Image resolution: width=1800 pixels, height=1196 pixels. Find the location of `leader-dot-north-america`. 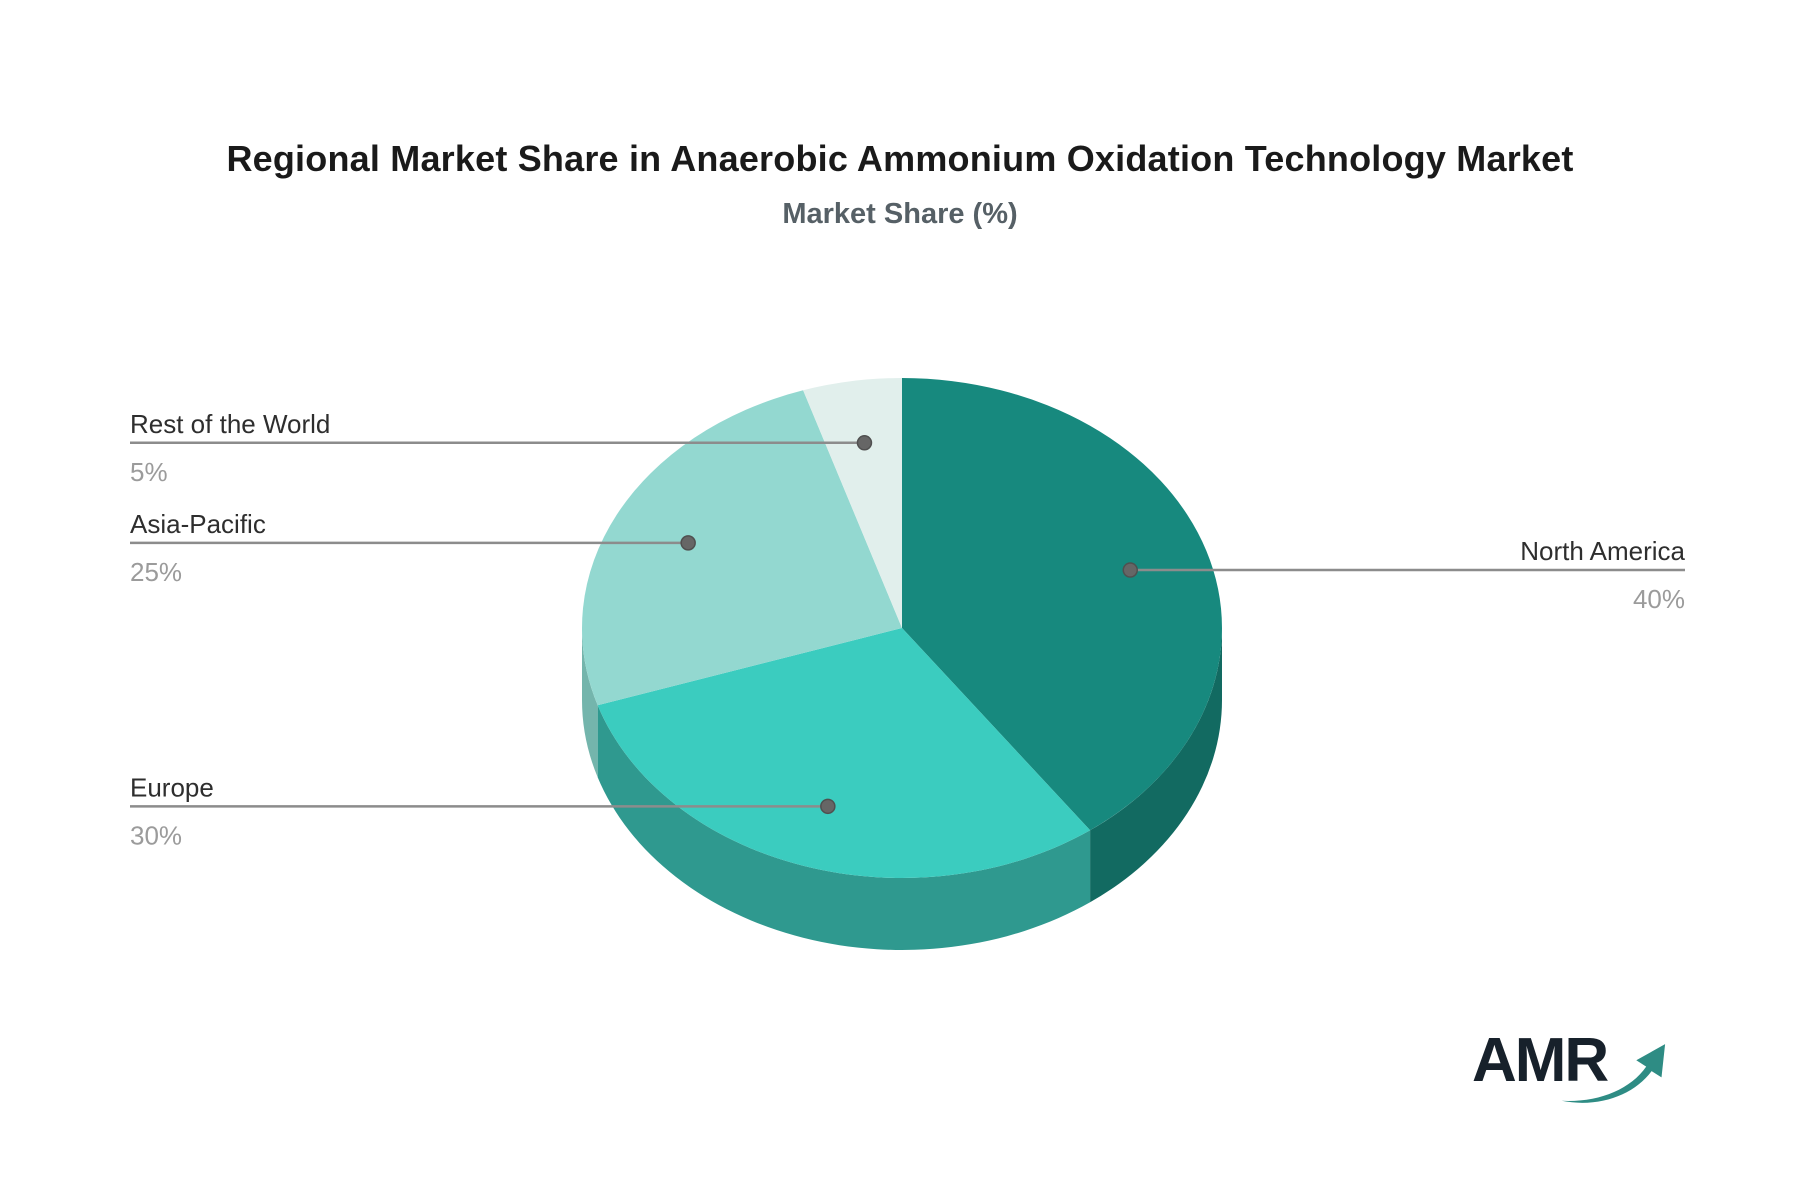

leader-dot-north-america is located at coordinates (1130, 570).